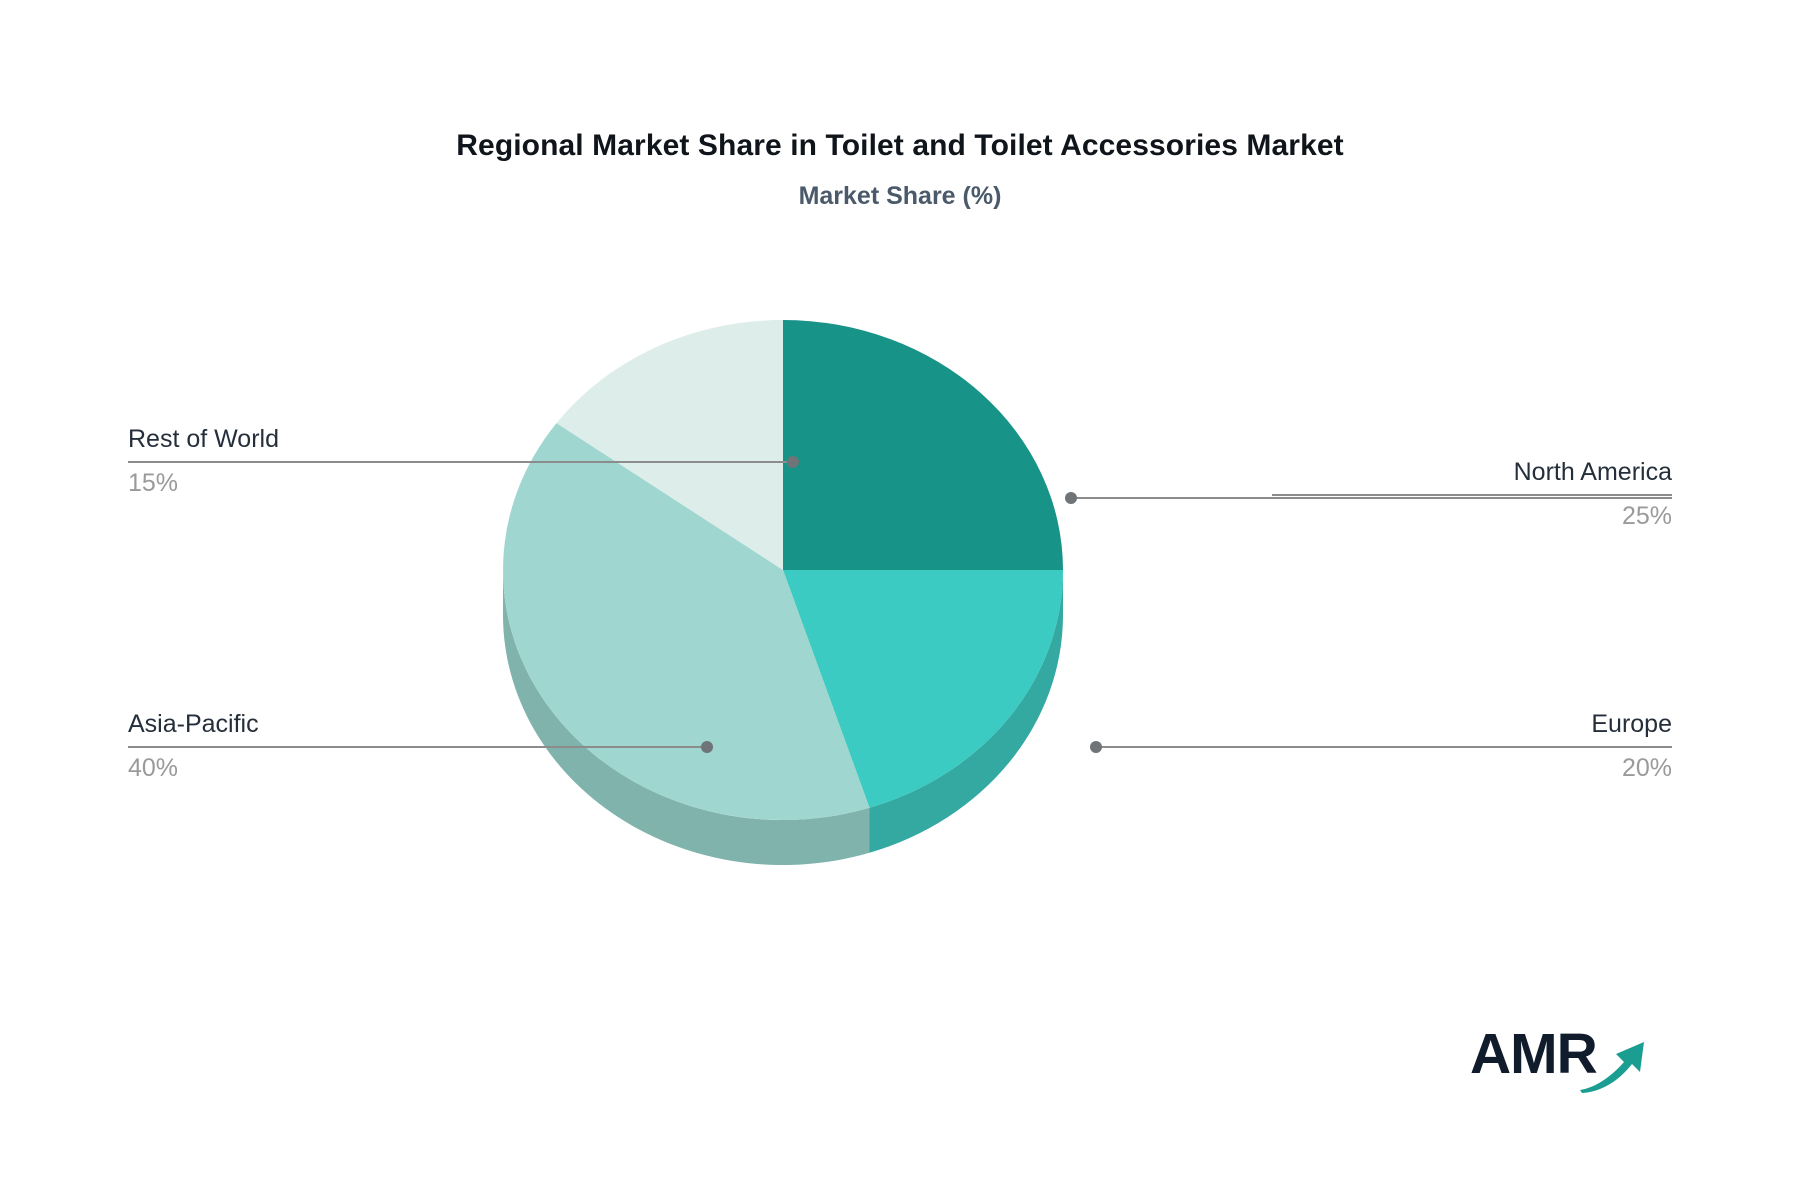 This screenshot has height=1196, width=1800. What do you see at coordinates (1646, 767) in the screenshot?
I see `callout-value-europe: 20%` at bounding box center [1646, 767].